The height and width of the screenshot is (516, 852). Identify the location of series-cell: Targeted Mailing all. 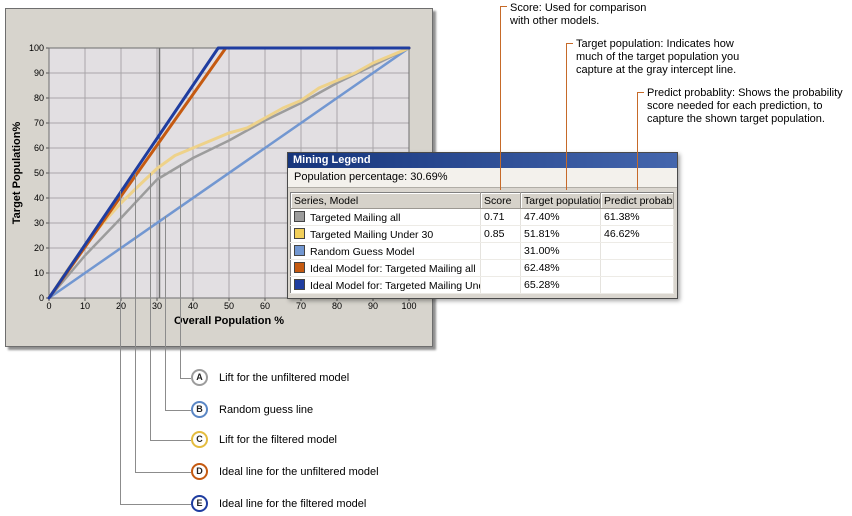
(385, 217).